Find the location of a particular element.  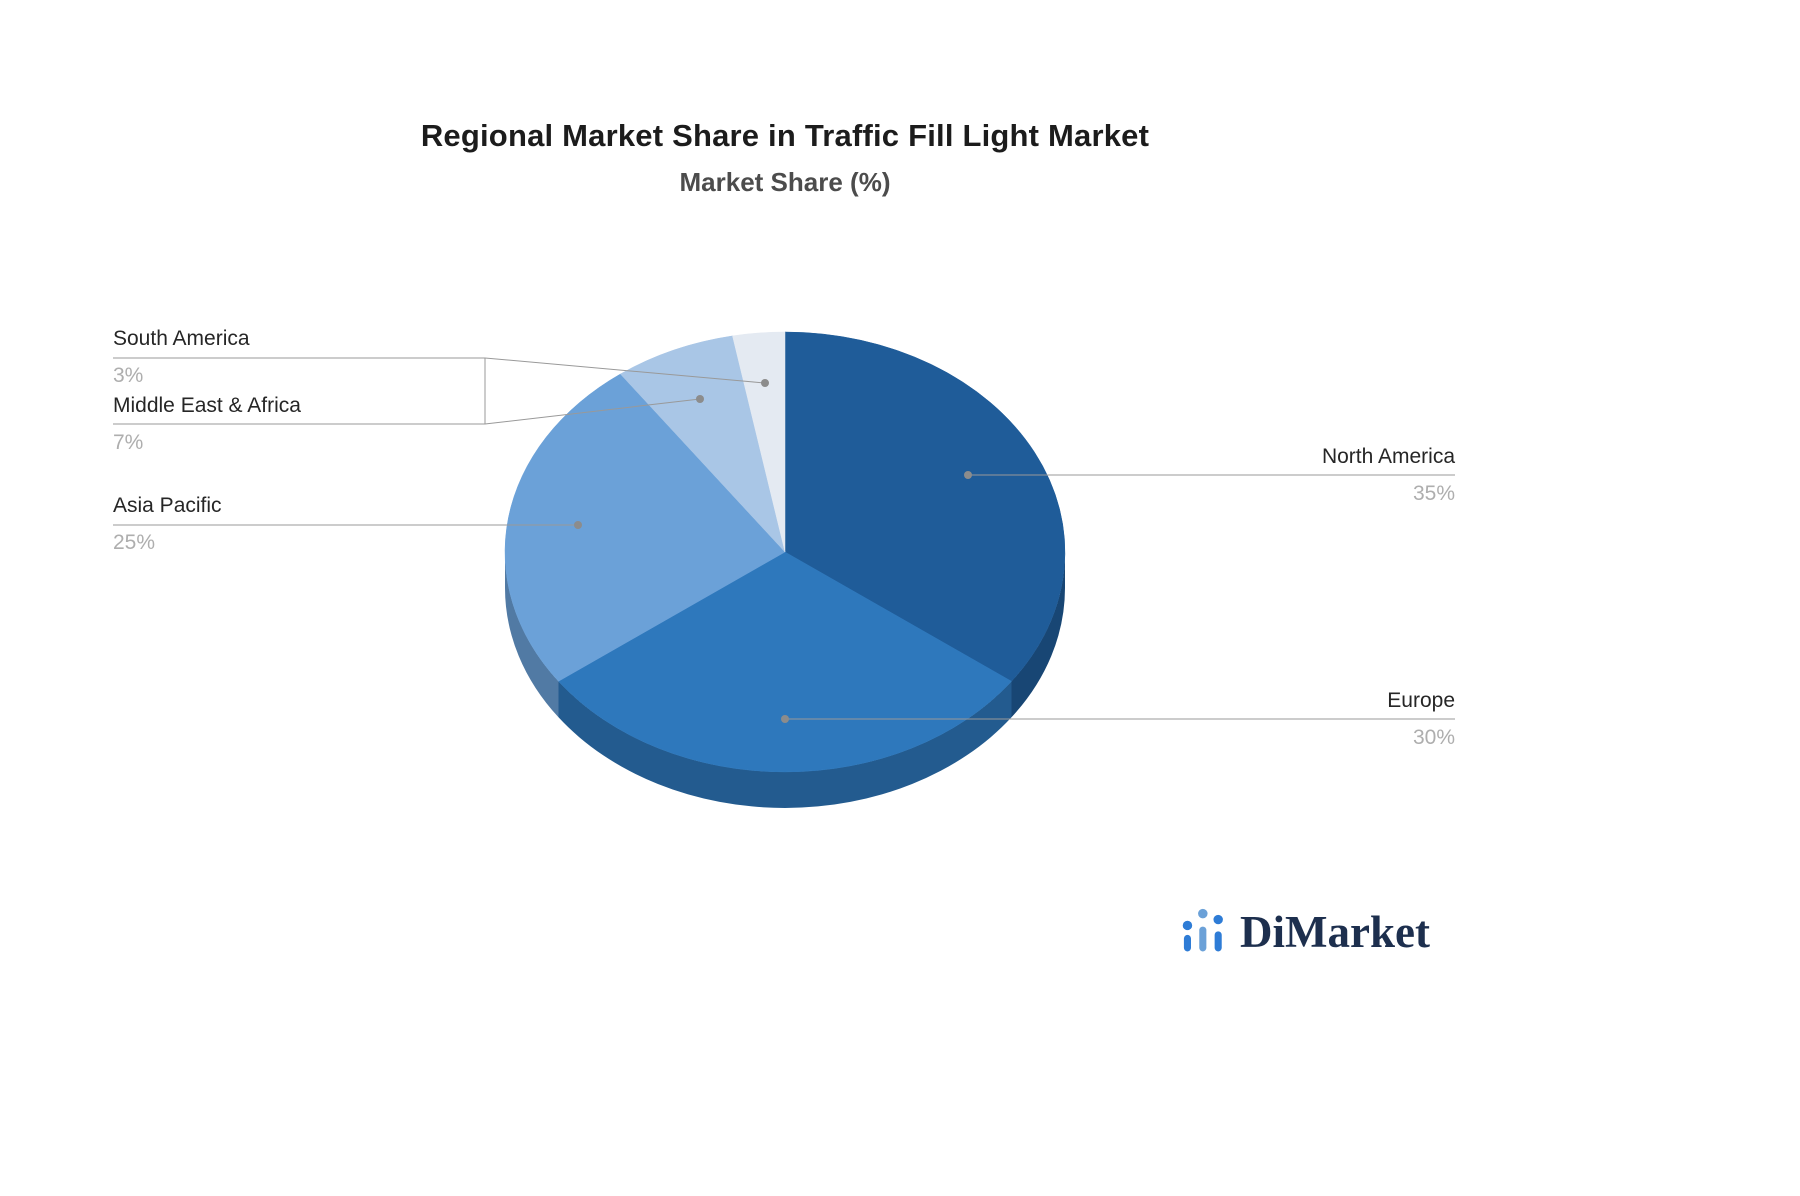

value-south-america: 3% is located at coordinates (128, 375).